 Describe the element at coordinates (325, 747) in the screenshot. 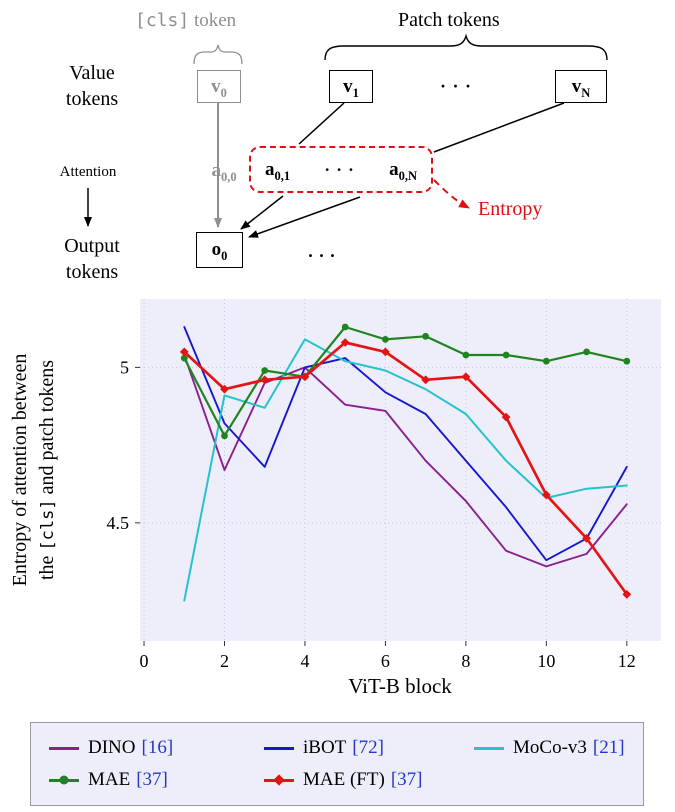

I see `series-name: iBOT` at that location.